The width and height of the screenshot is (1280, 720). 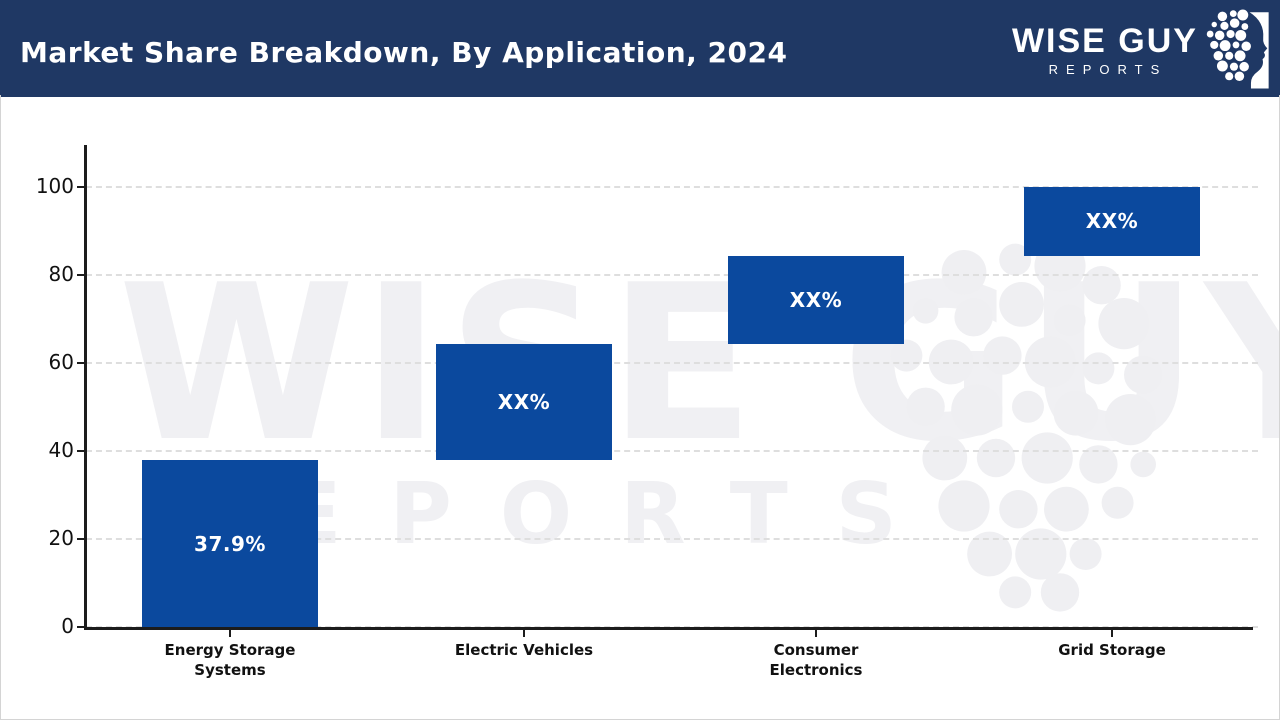 What do you see at coordinates (54, 186) in the screenshot?
I see `y-tick-label-100: 100` at bounding box center [54, 186].